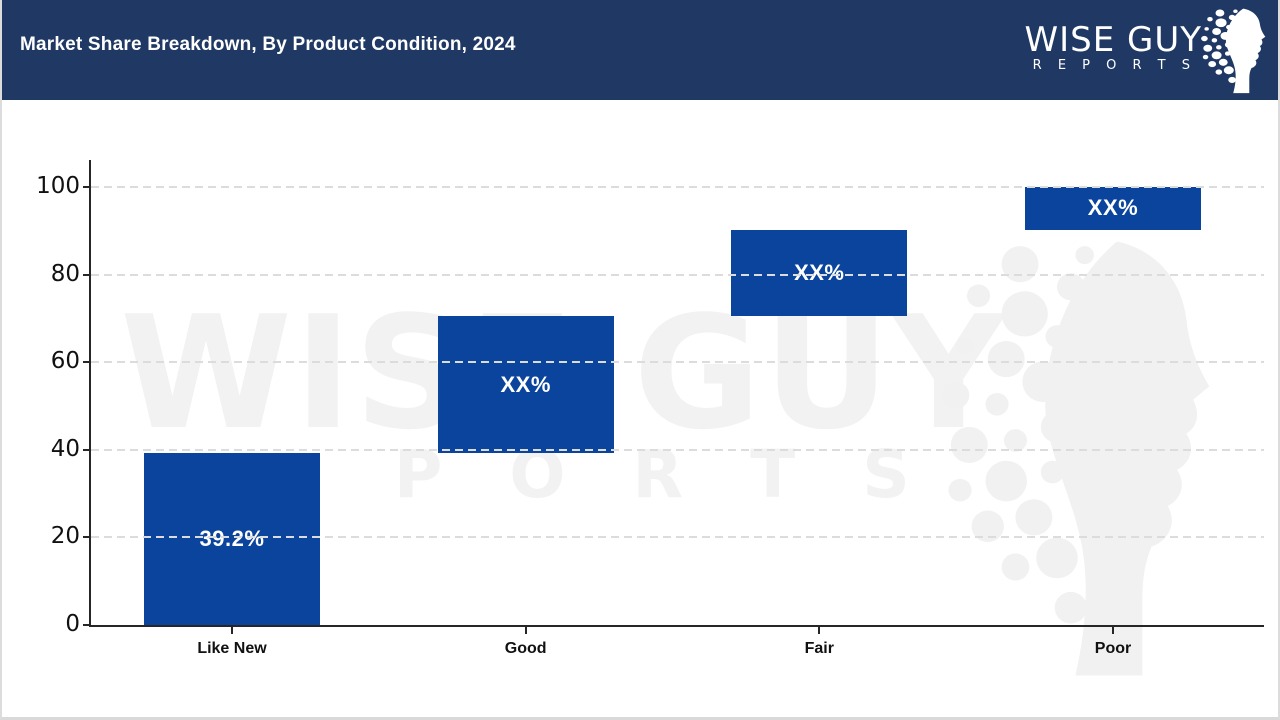 The image size is (1280, 720). I want to click on bar-fair: XX%, so click(819, 273).